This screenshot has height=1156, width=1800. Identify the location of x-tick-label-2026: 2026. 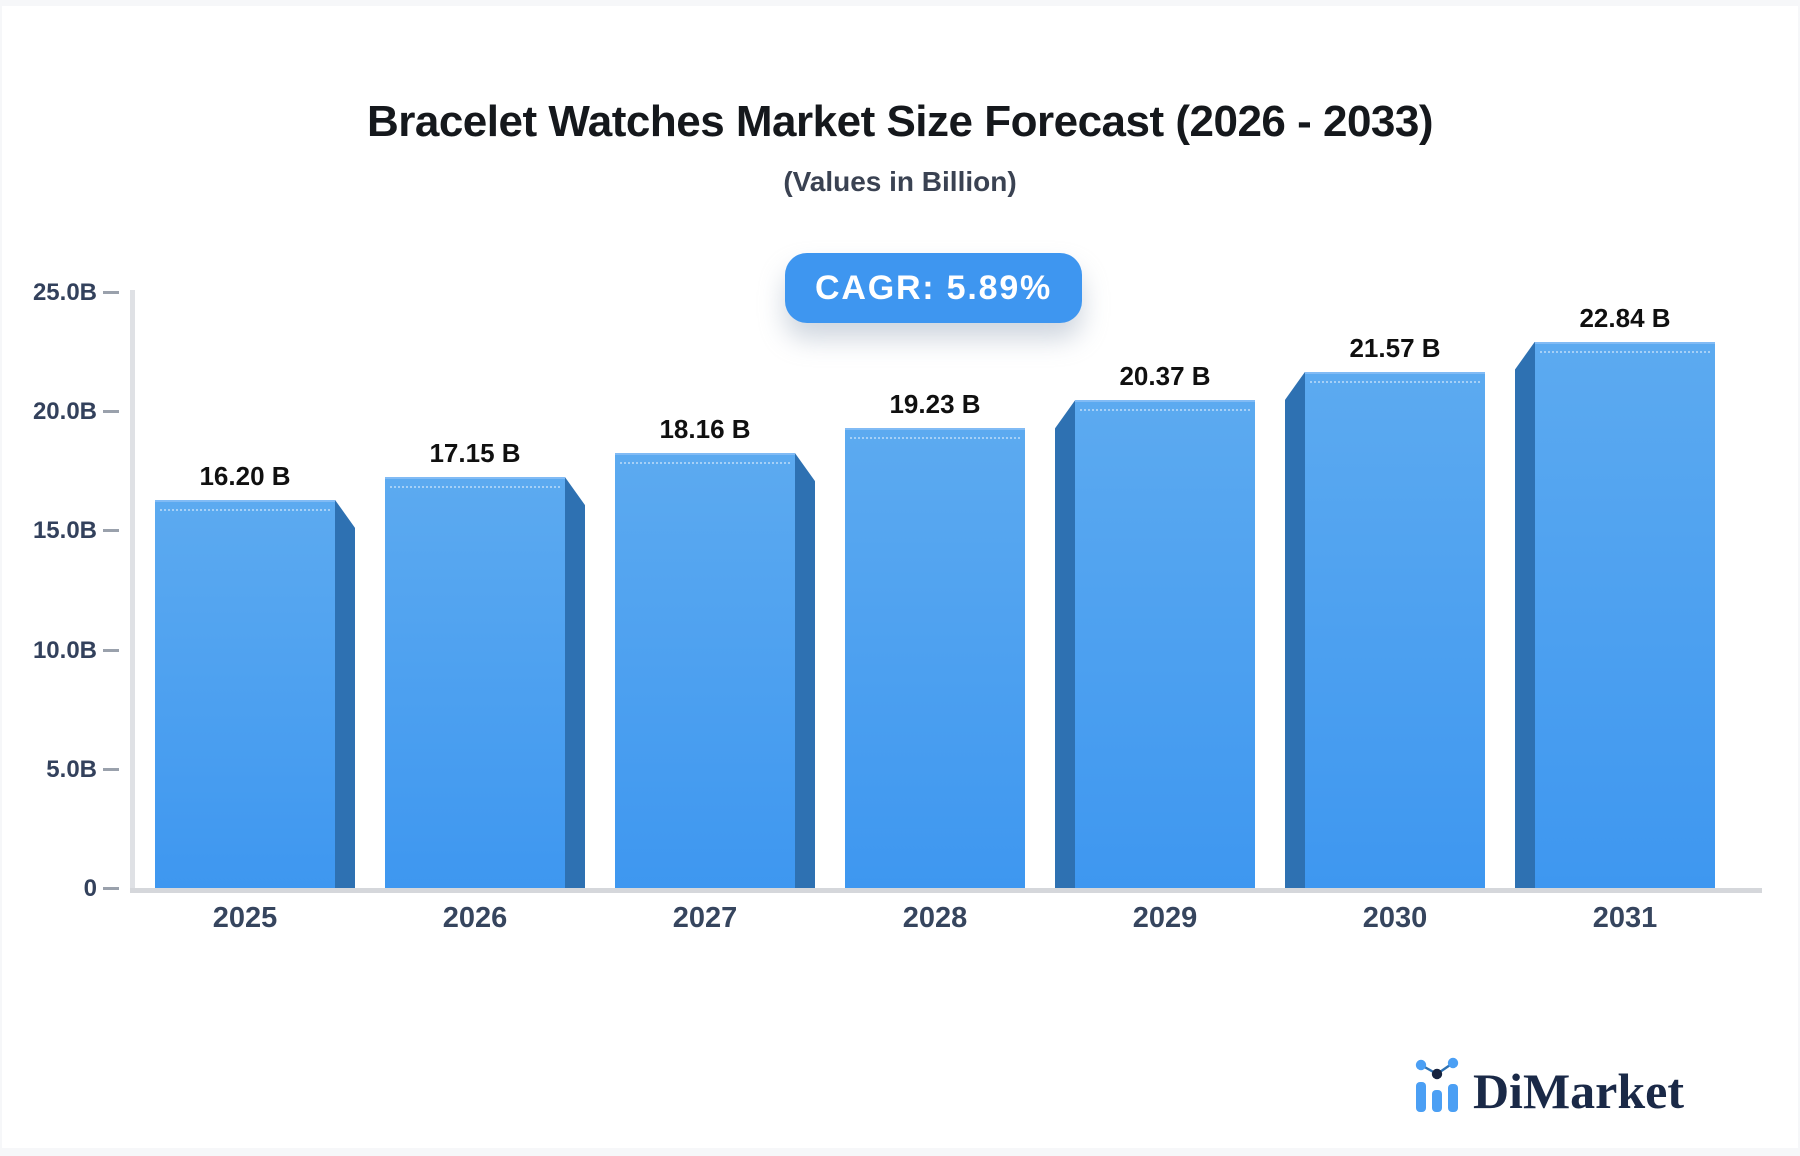
(475, 918).